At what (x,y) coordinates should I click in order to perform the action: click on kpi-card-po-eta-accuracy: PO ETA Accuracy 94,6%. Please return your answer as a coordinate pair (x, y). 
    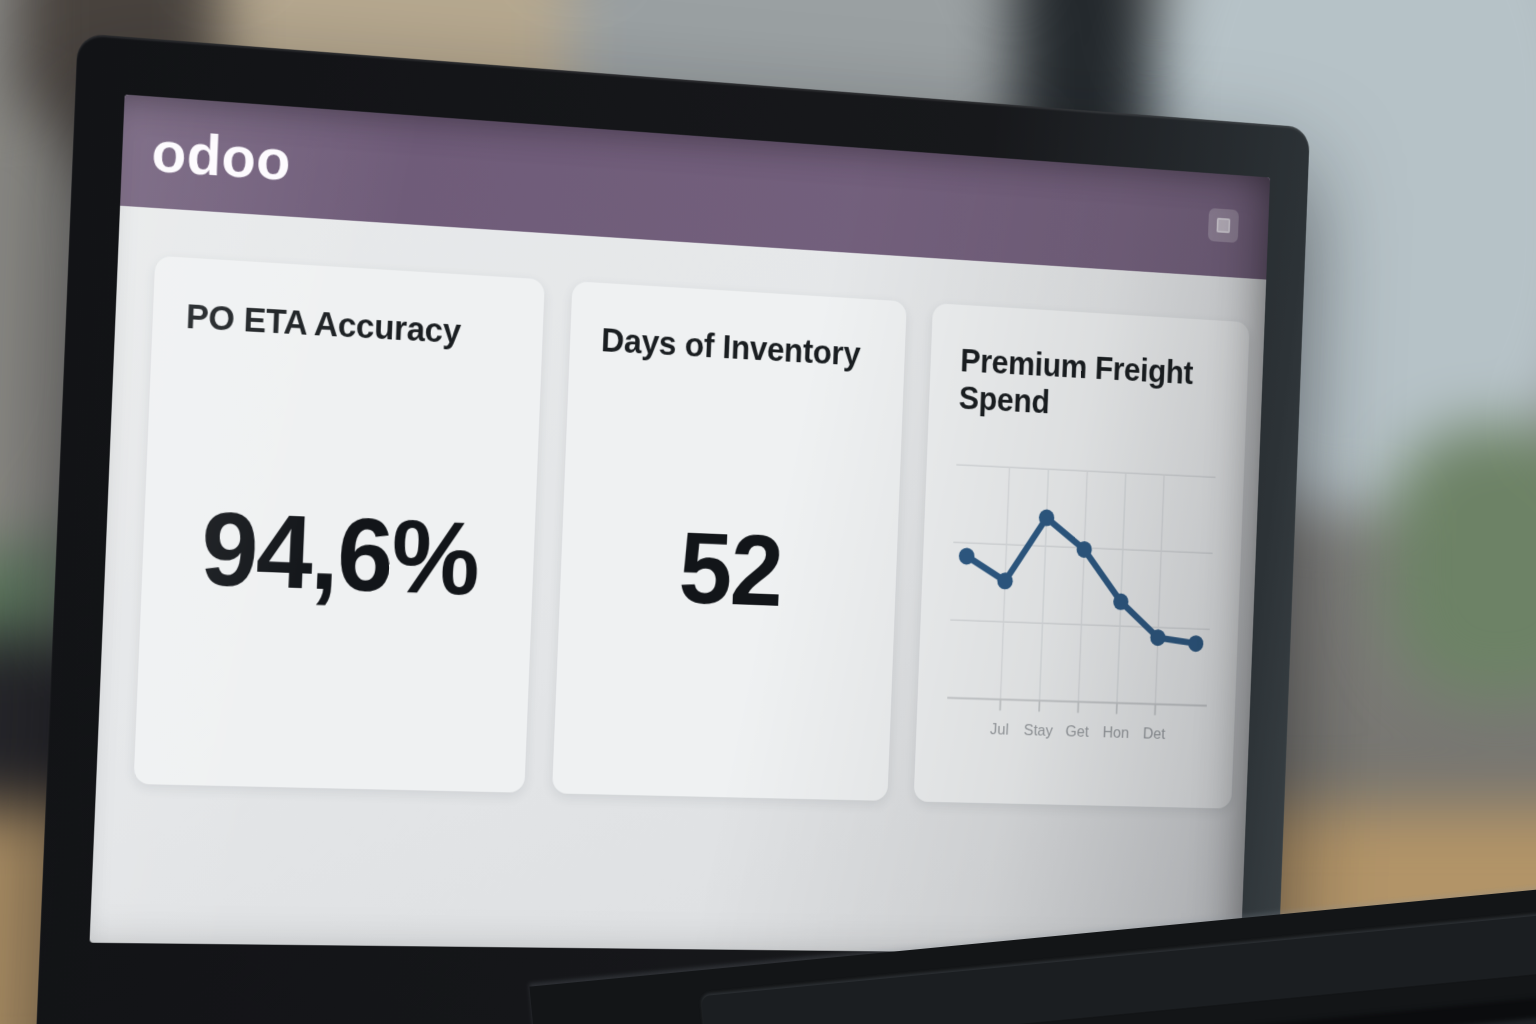
    Looking at the image, I should click on (339, 524).